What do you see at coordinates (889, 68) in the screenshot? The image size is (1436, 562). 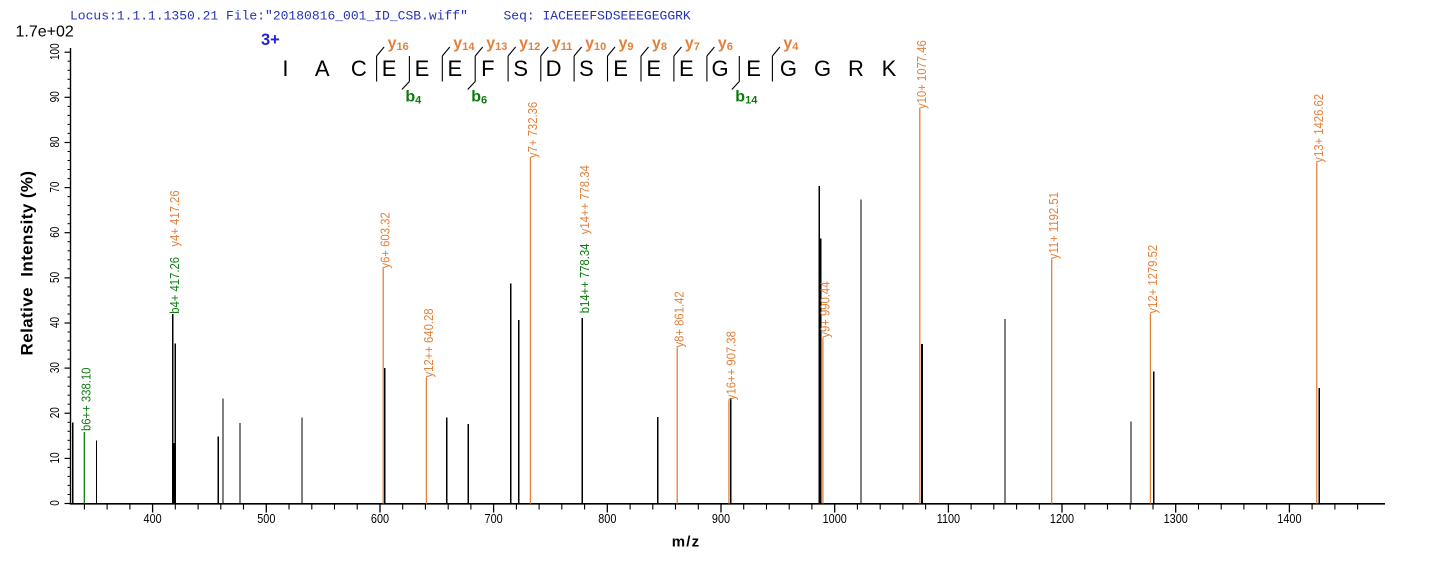 I see `svg-text: K` at bounding box center [889, 68].